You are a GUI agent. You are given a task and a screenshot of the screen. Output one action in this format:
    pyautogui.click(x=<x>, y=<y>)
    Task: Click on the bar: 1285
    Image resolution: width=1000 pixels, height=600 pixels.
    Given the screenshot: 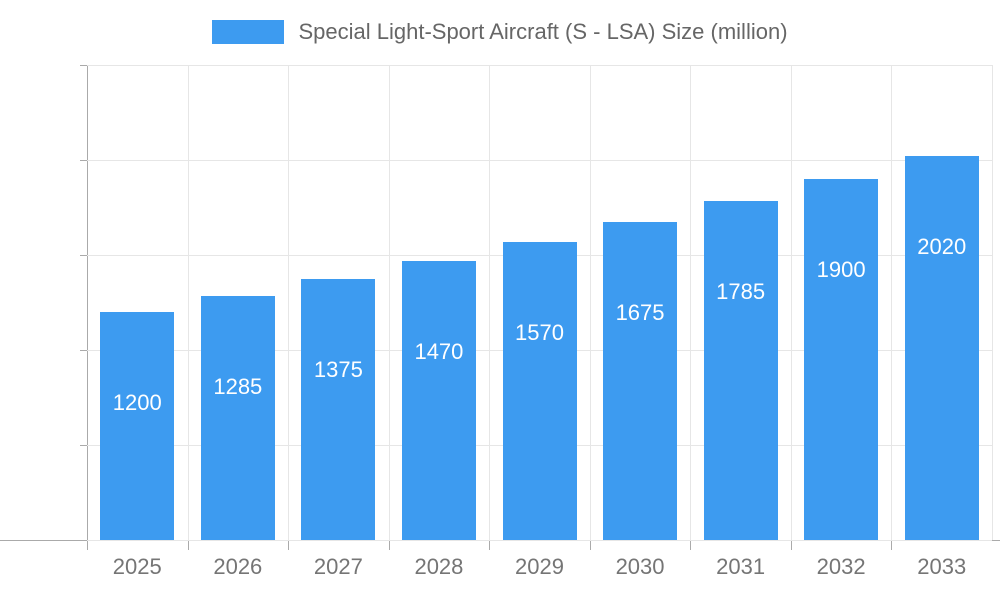 What is the action you would take?
    pyautogui.click(x=237, y=417)
    